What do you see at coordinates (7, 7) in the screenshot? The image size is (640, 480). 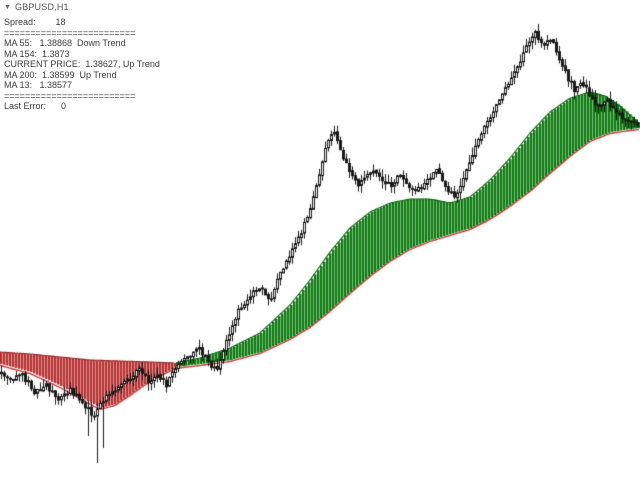 I see `symbol-dropdown-icon: ▼` at bounding box center [7, 7].